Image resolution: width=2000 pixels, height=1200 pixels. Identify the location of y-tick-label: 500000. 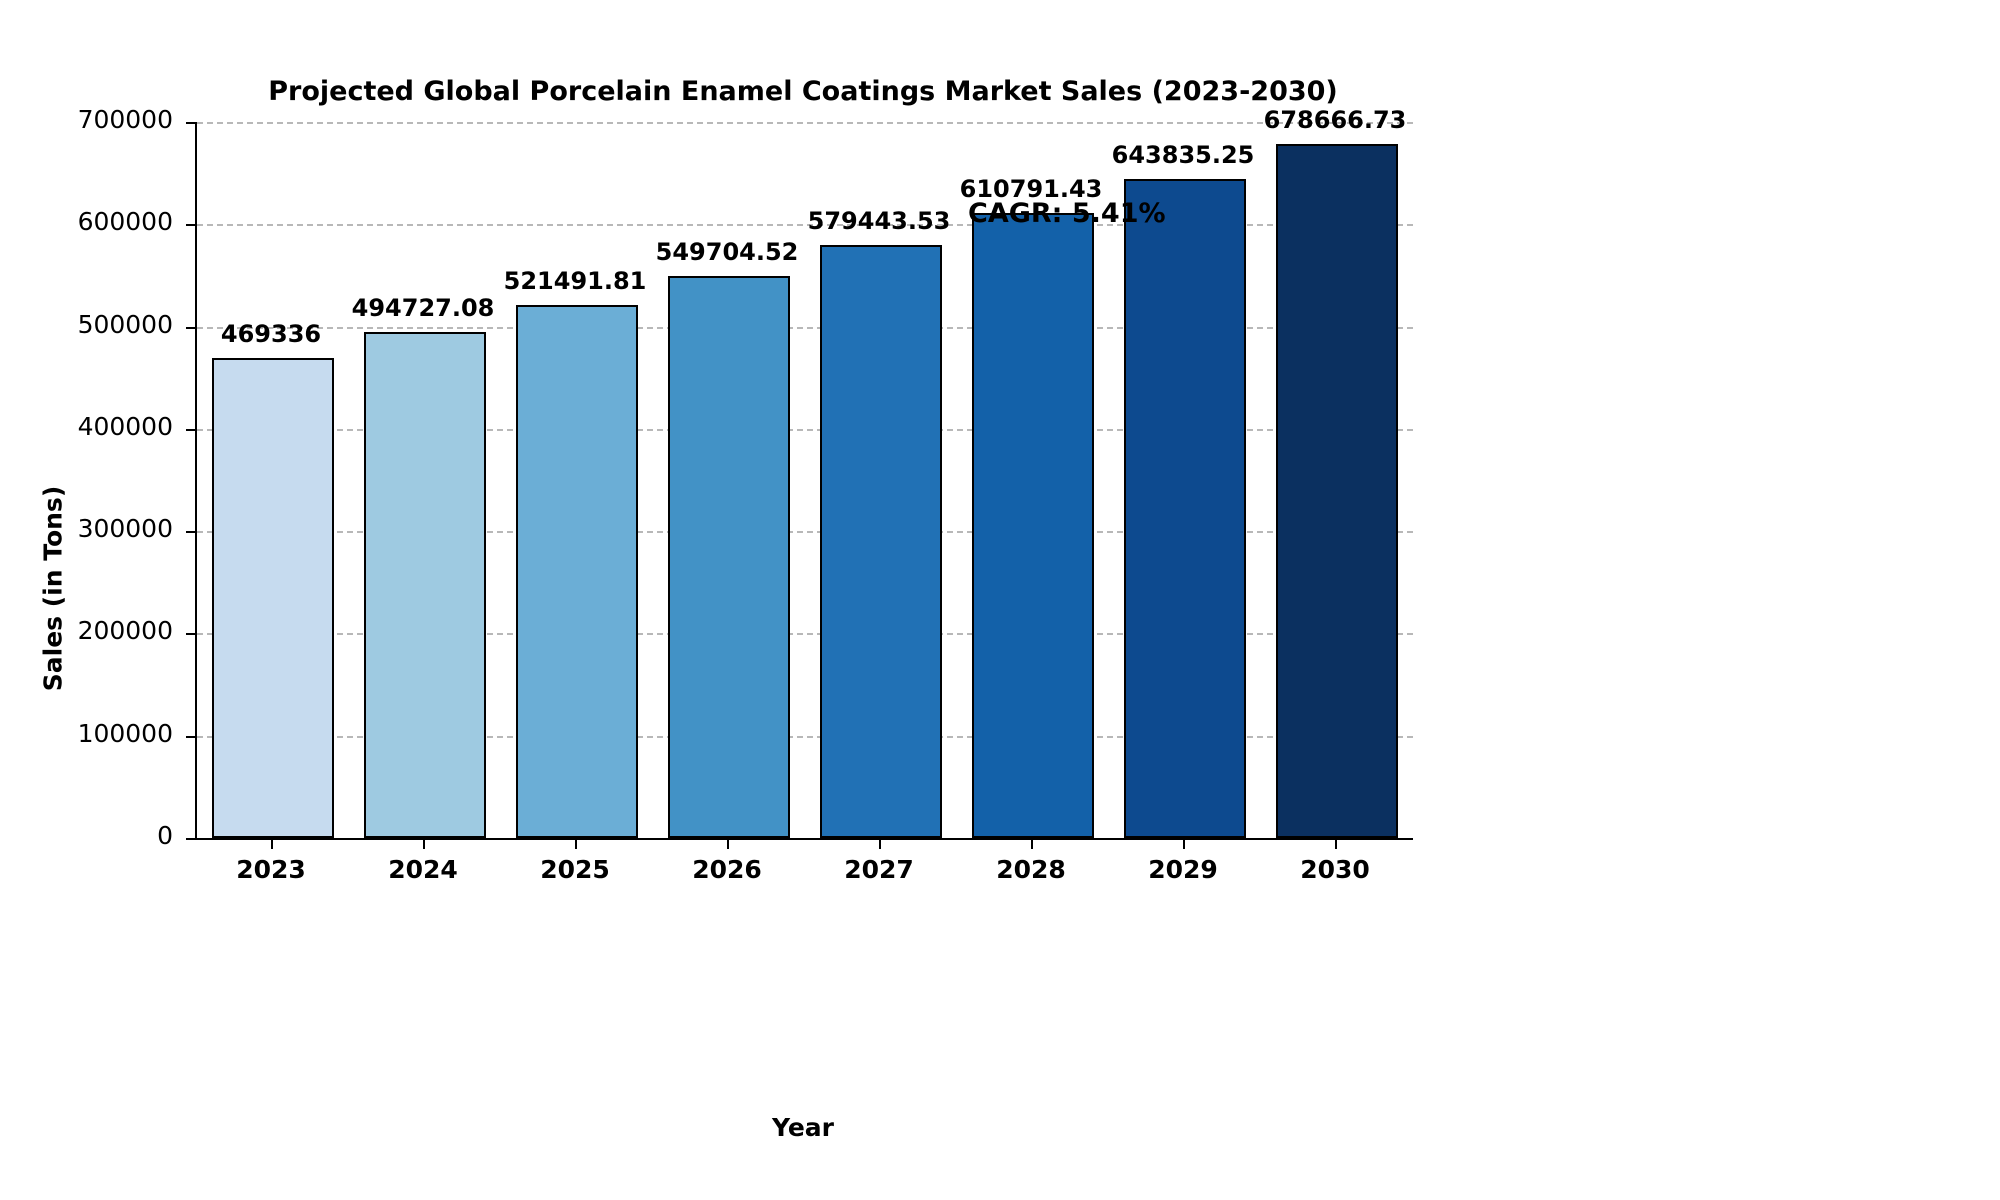
(125, 324).